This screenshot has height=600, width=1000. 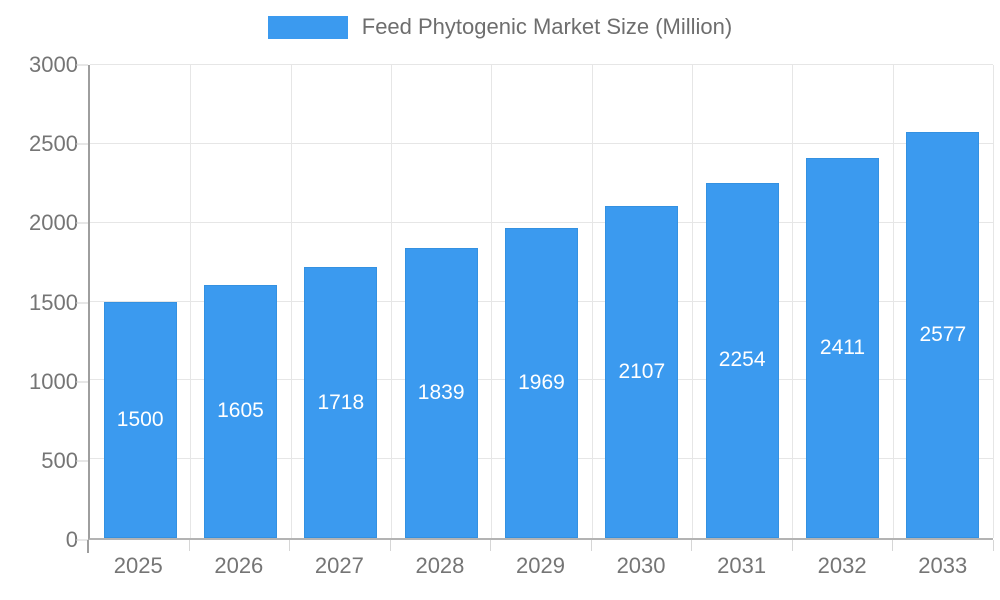 I want to click on legend-swatch-icon, so click(x=307, y=27).